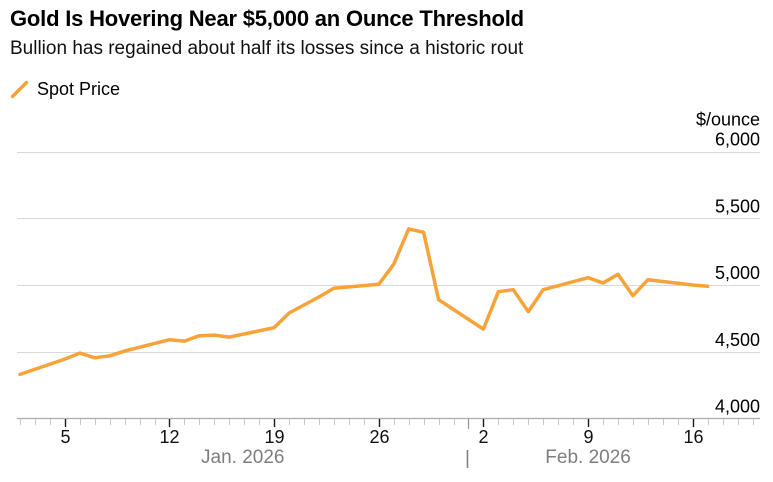 The width and height of the screenshot is (773, 482). What do you see at coordinates (65, 437) in the screenshot?
I see `x-tick-label: 5` at bounding box center [65, 437].